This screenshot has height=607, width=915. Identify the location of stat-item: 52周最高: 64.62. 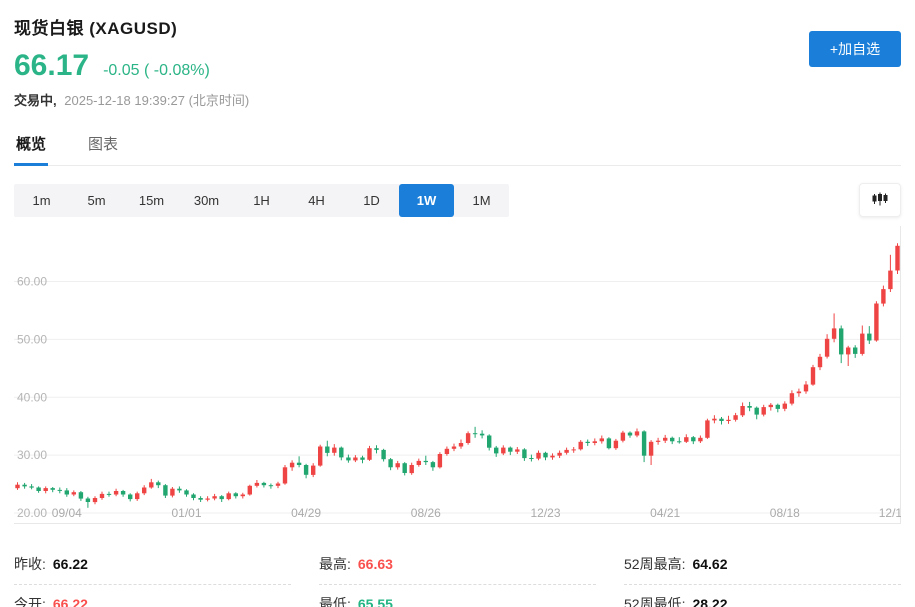
(762, 565).